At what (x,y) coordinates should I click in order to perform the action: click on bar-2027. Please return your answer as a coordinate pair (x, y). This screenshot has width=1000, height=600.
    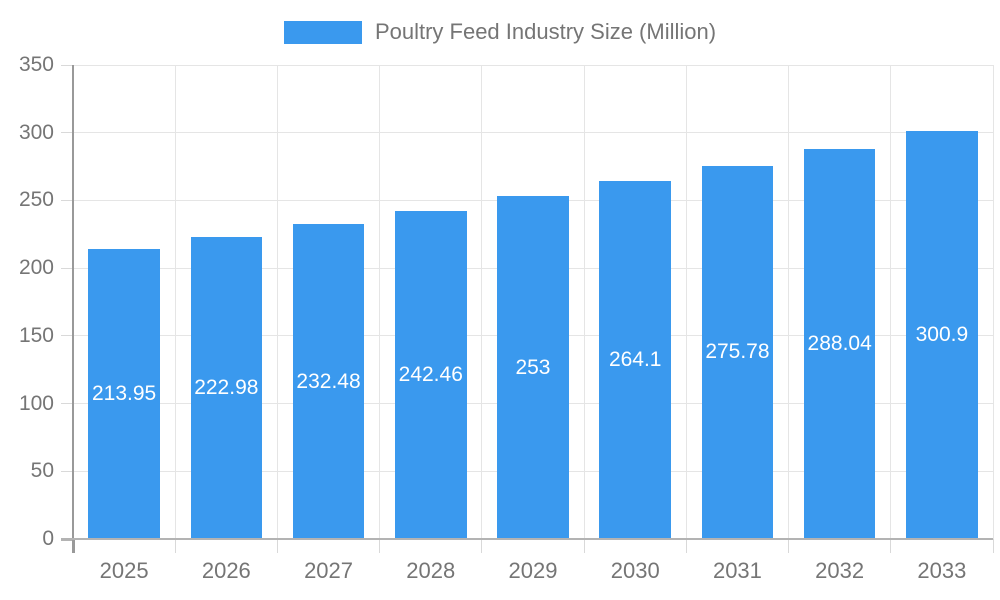
    Looking at the image, I should click on (328, 381).